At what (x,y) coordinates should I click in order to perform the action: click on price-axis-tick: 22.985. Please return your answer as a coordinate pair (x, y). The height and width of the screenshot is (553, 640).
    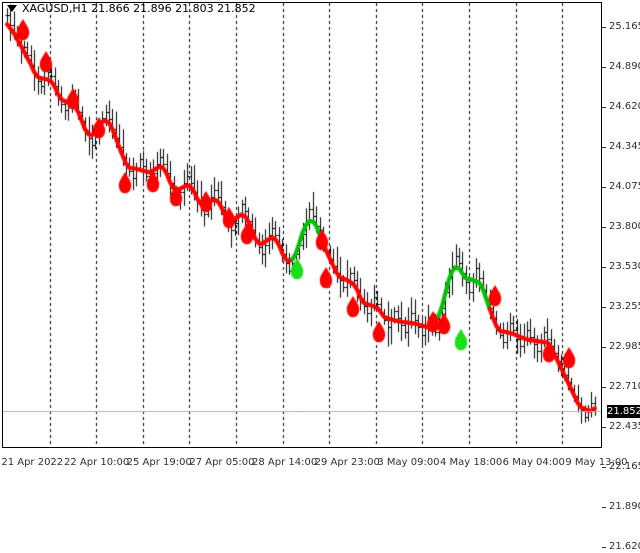
    Looking at the image, I should click on (621, 347).